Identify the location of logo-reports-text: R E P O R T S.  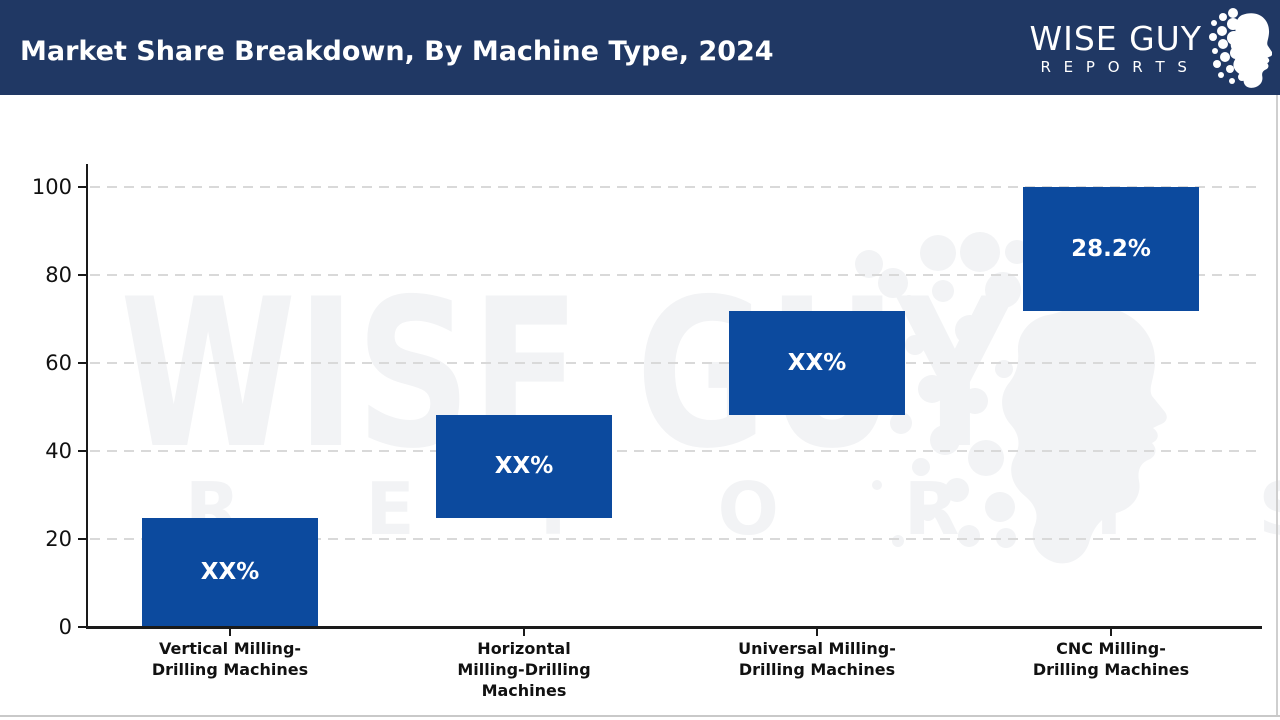
(1115, 66).